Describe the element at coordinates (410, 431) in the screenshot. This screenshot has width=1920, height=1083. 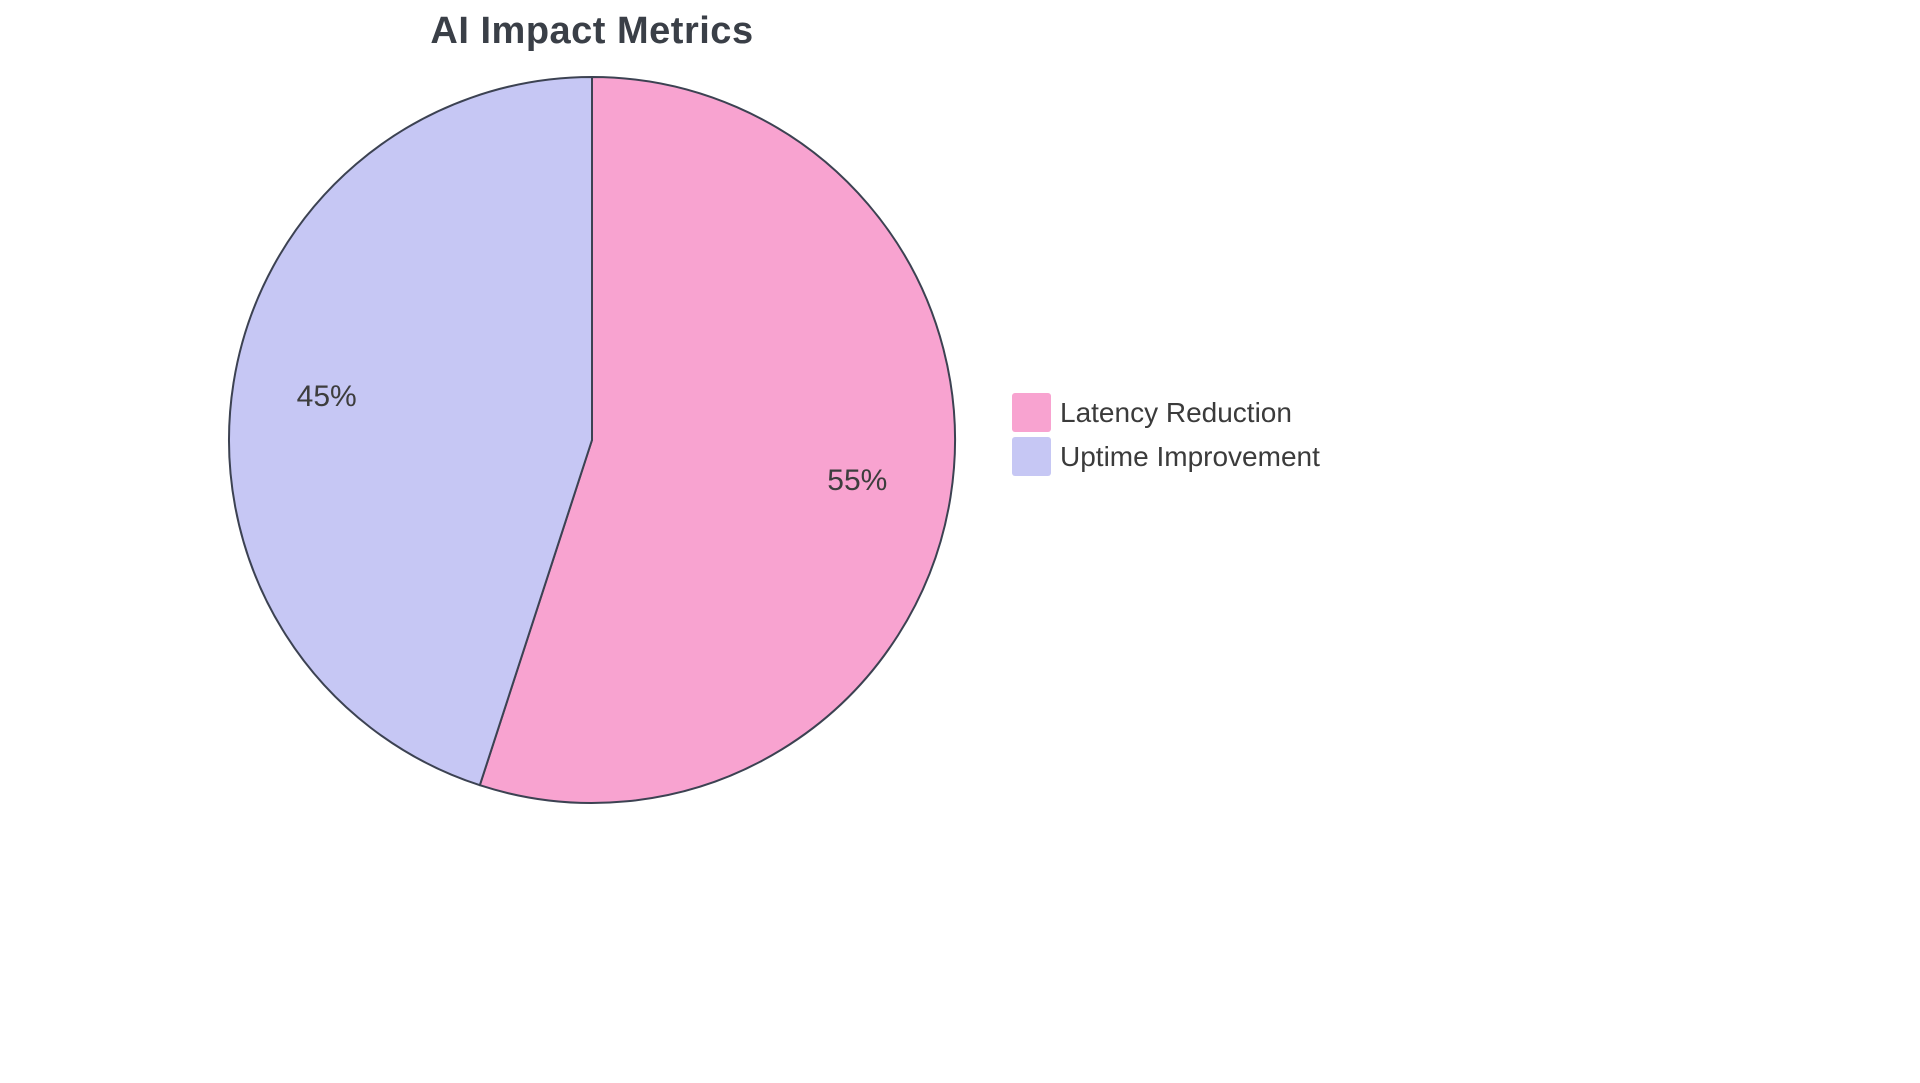
I see `pie-slice-uptime-improvement` at that location.